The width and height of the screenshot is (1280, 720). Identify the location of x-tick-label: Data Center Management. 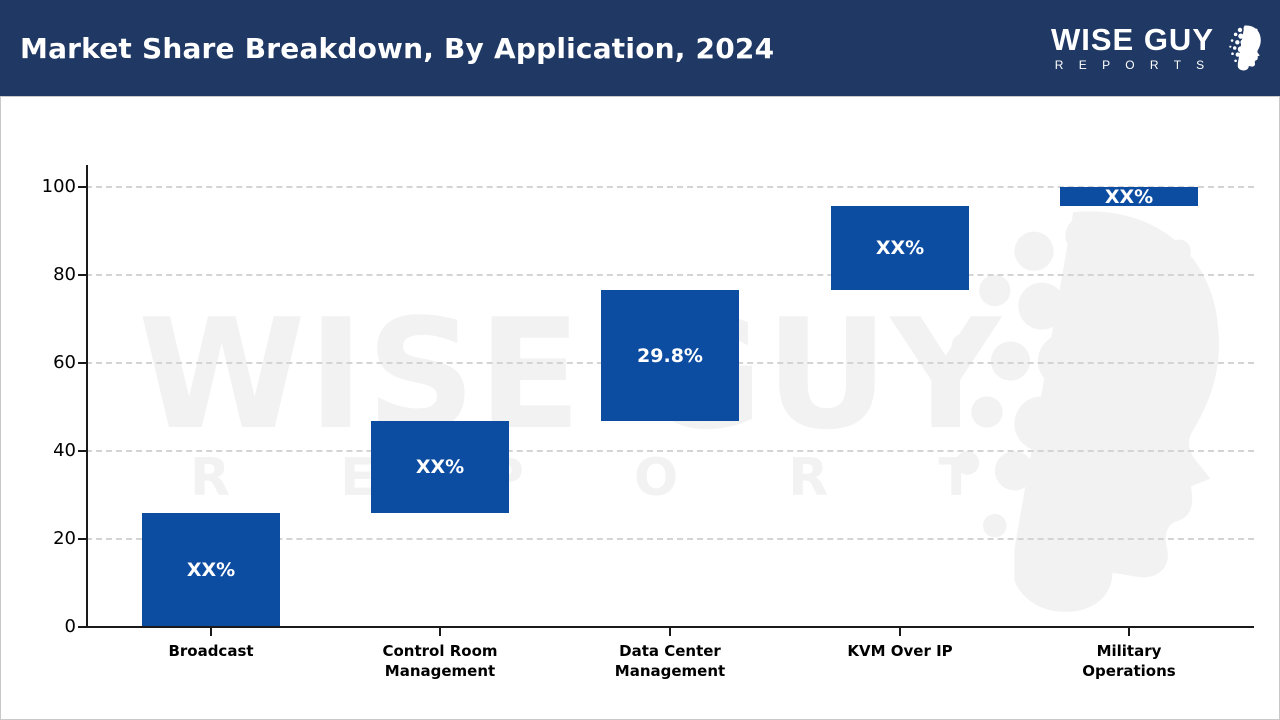
(670, 661).